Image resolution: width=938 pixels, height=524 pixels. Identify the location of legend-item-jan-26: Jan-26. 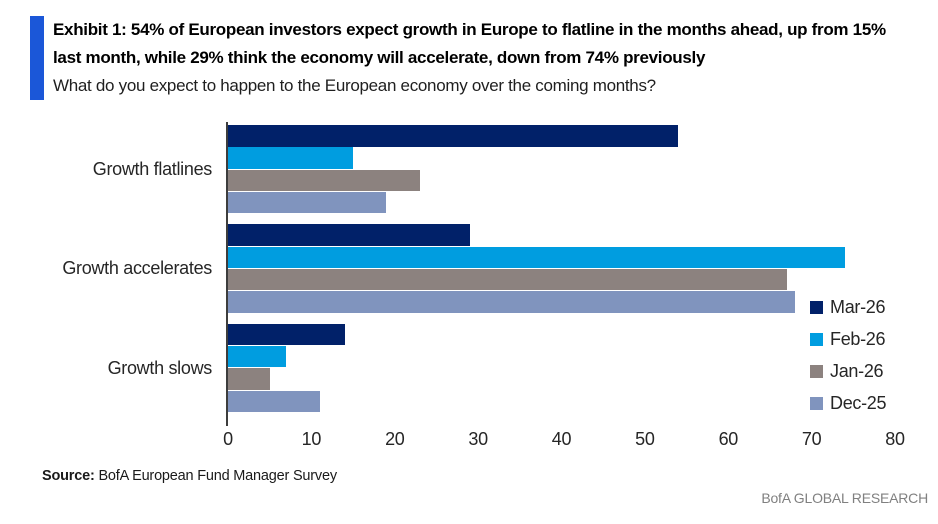
(848, 371).